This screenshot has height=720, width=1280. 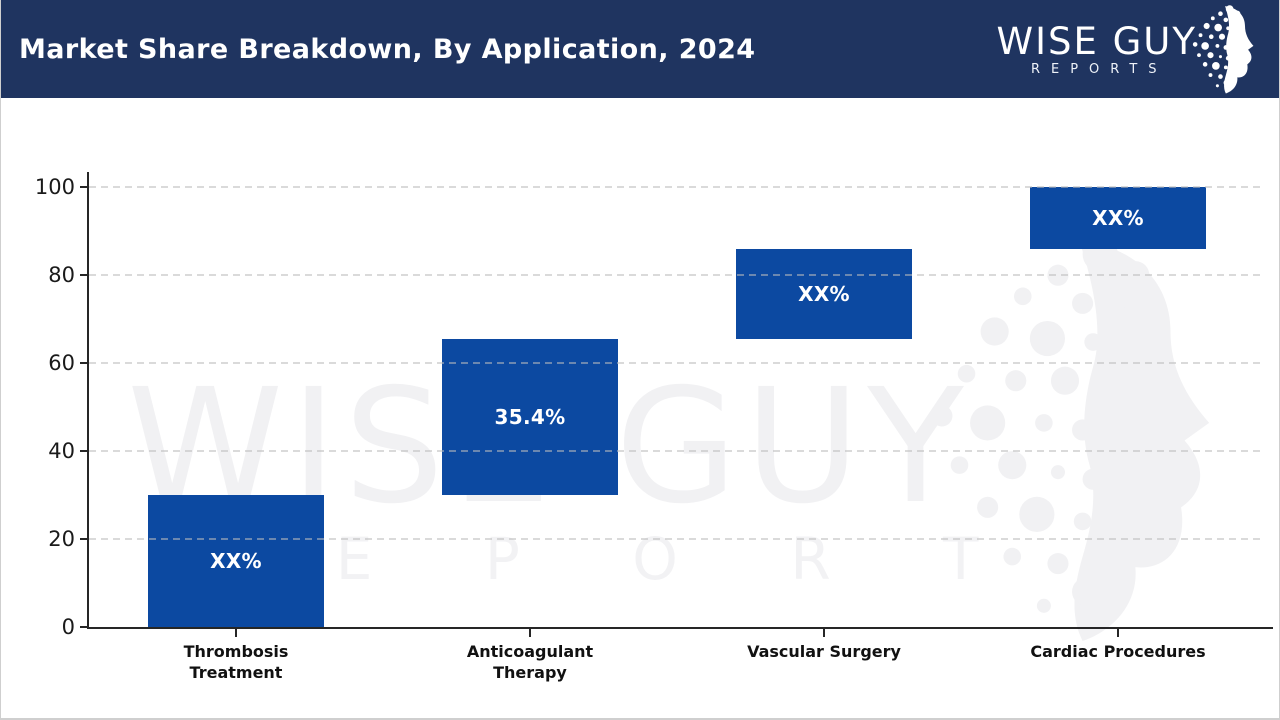 I want to click on bar-4: XX%, so click(x=1118, y=218).